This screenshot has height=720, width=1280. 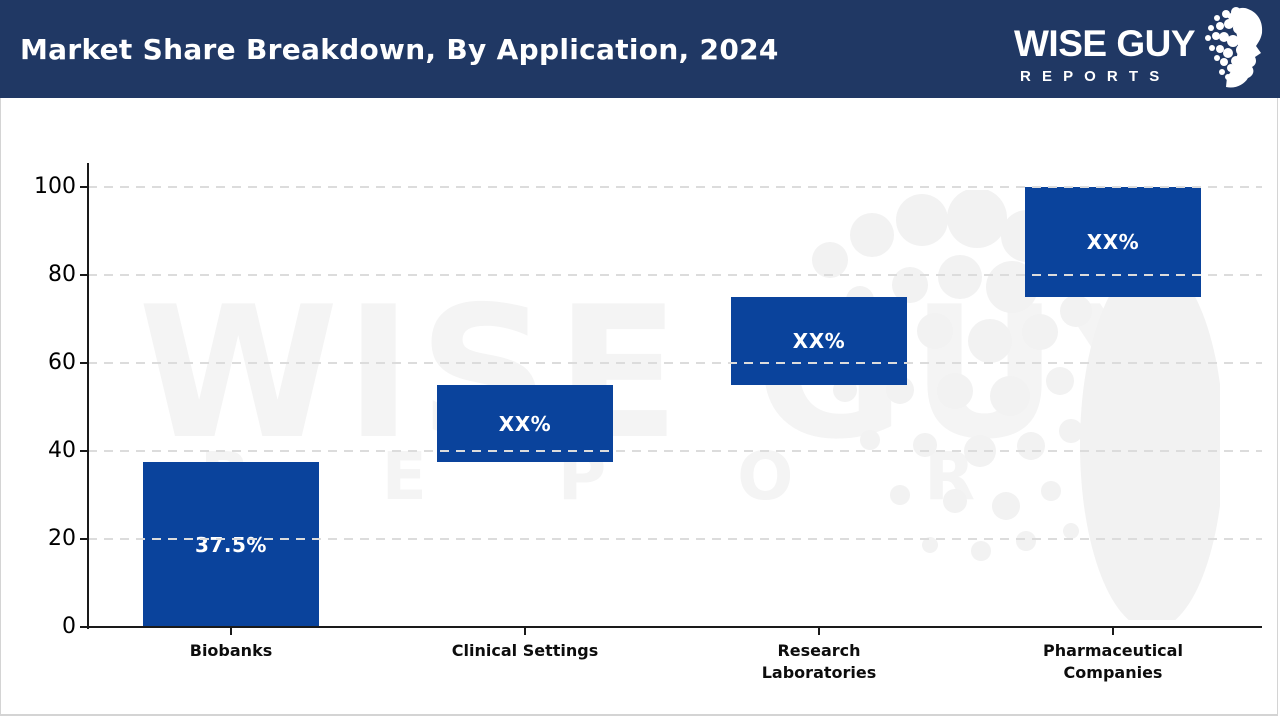 What do you see at coordinates (62, 274) in the screenshot?
I see `y-tick-label: 80` at bounding box center [62, 274].